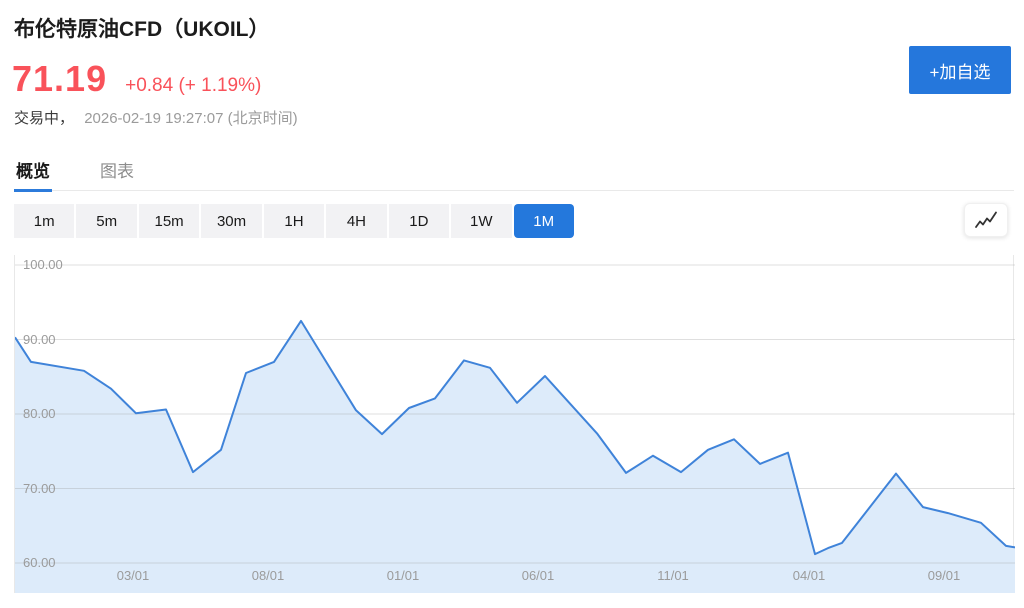 Image resolution: width=1024 pixels, height=608 pixels. I want to click on trend-line-icon, so click(986, 220).